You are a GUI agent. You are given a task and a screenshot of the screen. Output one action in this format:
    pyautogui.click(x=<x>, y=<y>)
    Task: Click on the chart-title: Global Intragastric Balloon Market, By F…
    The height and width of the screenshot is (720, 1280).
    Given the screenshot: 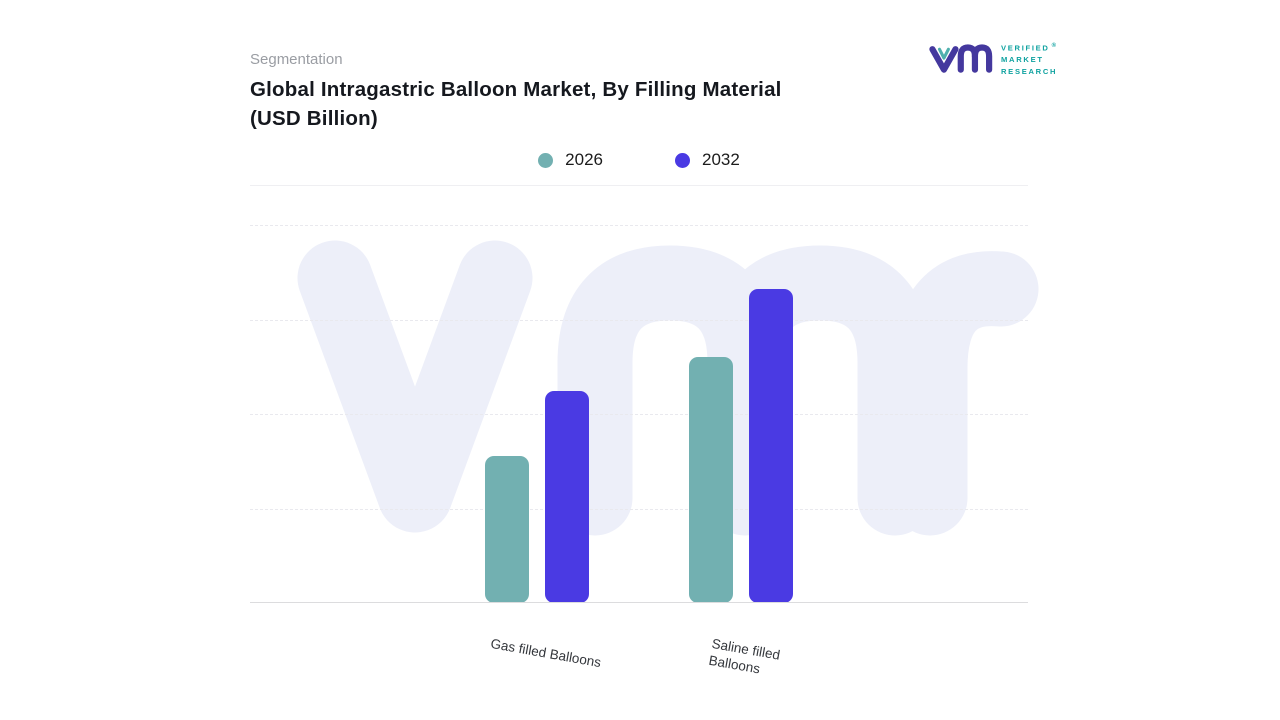 What is the action you would take?
    pyautogui.click(x=516, y=104)
    